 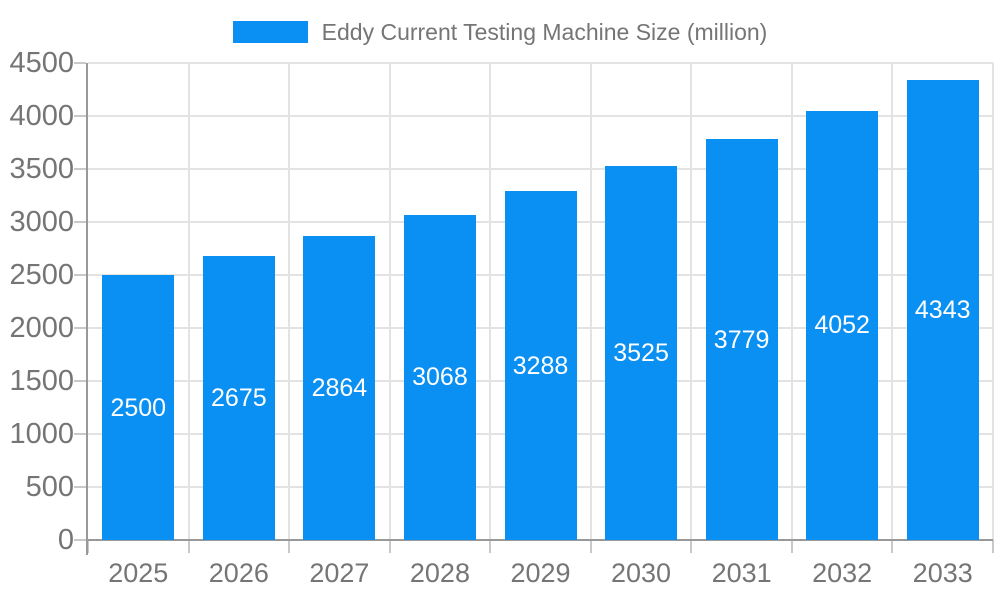 I want to click on y-tick-label: 3500, so click(x=41, y=169).